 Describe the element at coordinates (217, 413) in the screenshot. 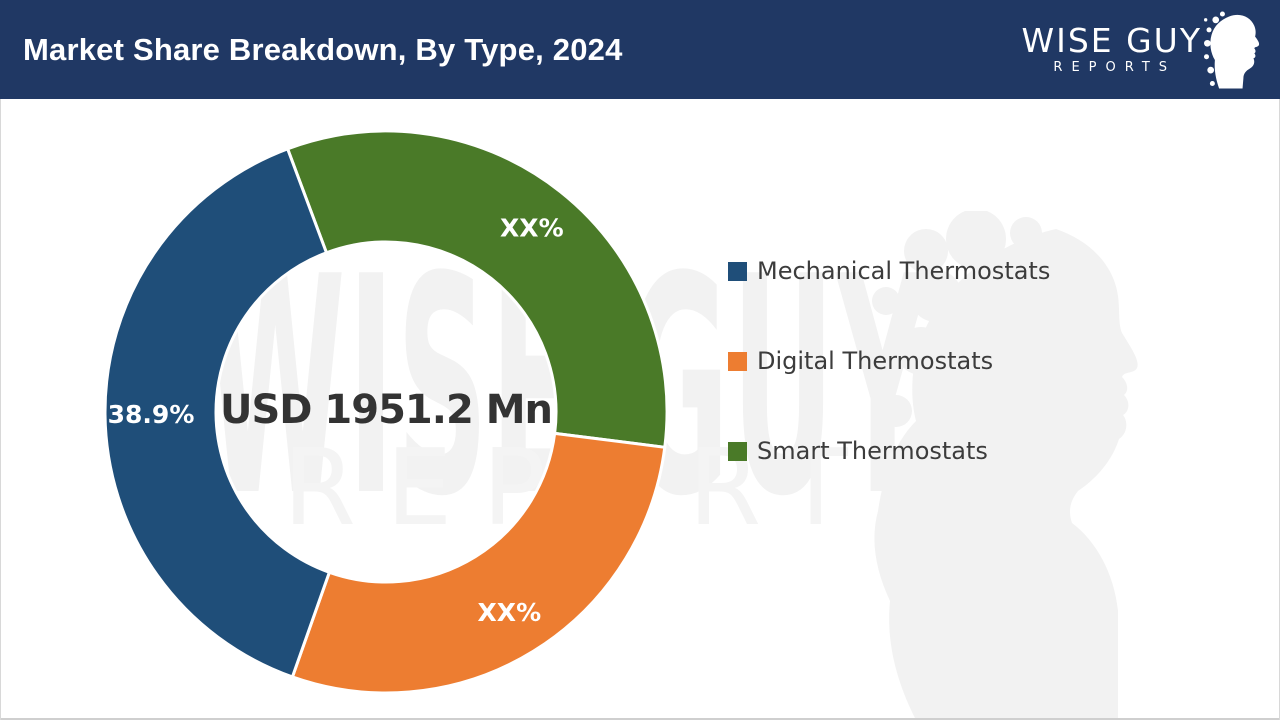

I see `donut-segment-mechanical-thermostats` at that location.